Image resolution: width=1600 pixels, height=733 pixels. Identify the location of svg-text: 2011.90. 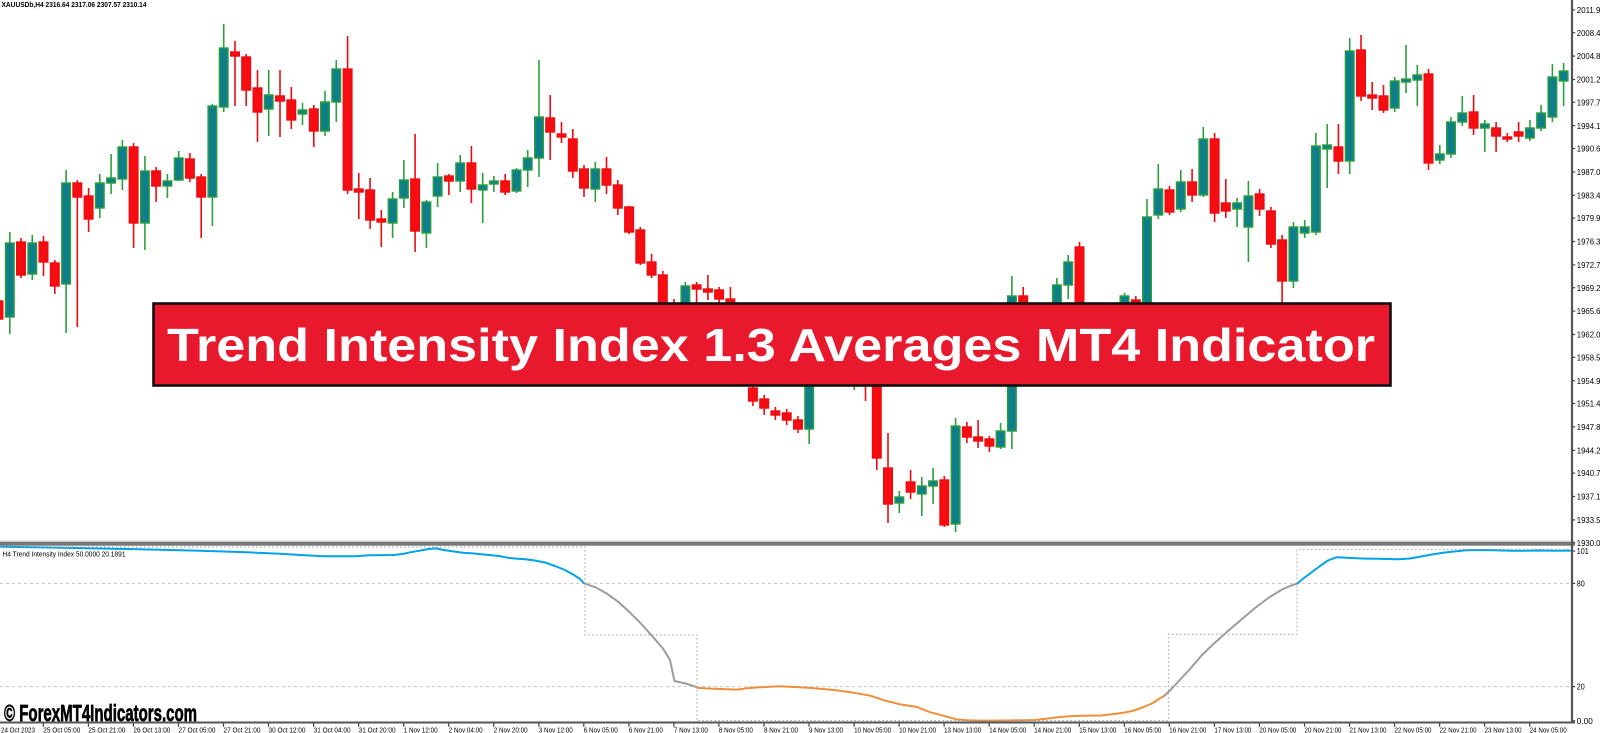
(1588, 10).